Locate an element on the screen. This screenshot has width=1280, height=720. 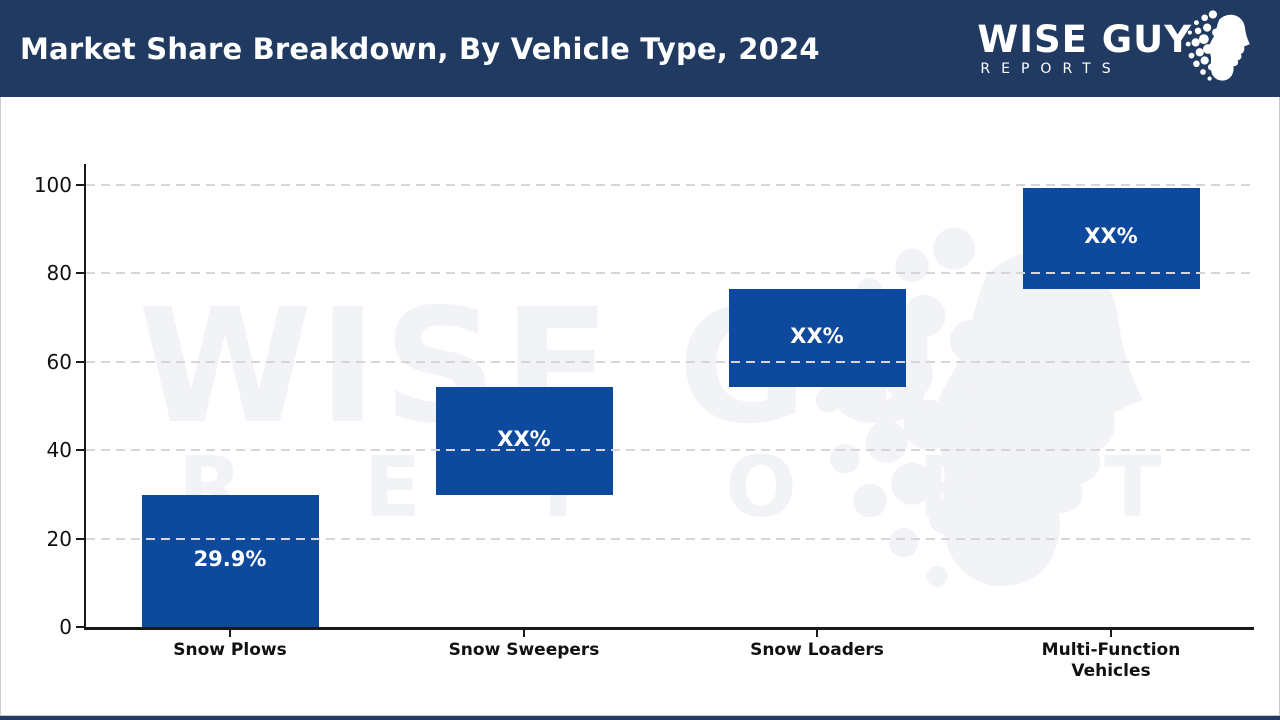
y-tick-label: 100 is located at coordinates (52, 184).